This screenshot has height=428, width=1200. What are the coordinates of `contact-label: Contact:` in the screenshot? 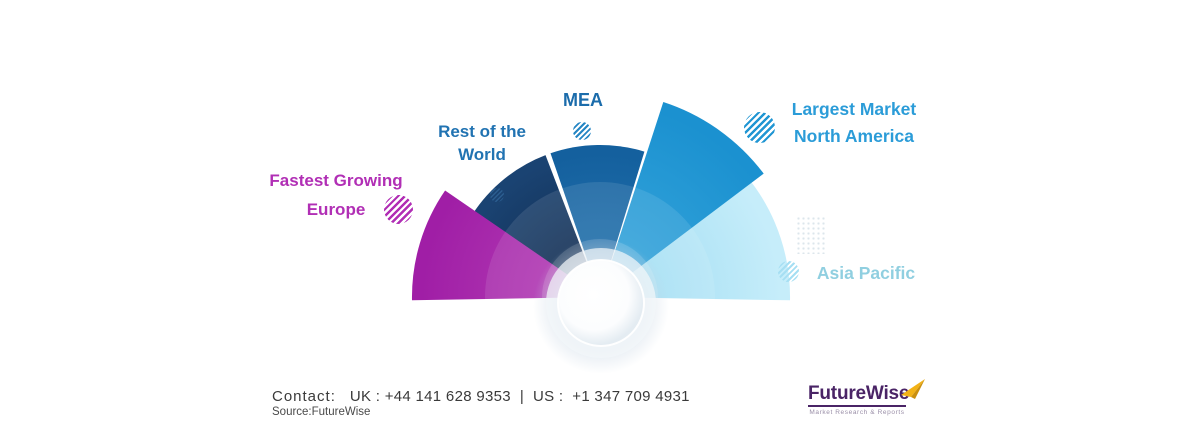 It's located at (304, 396).